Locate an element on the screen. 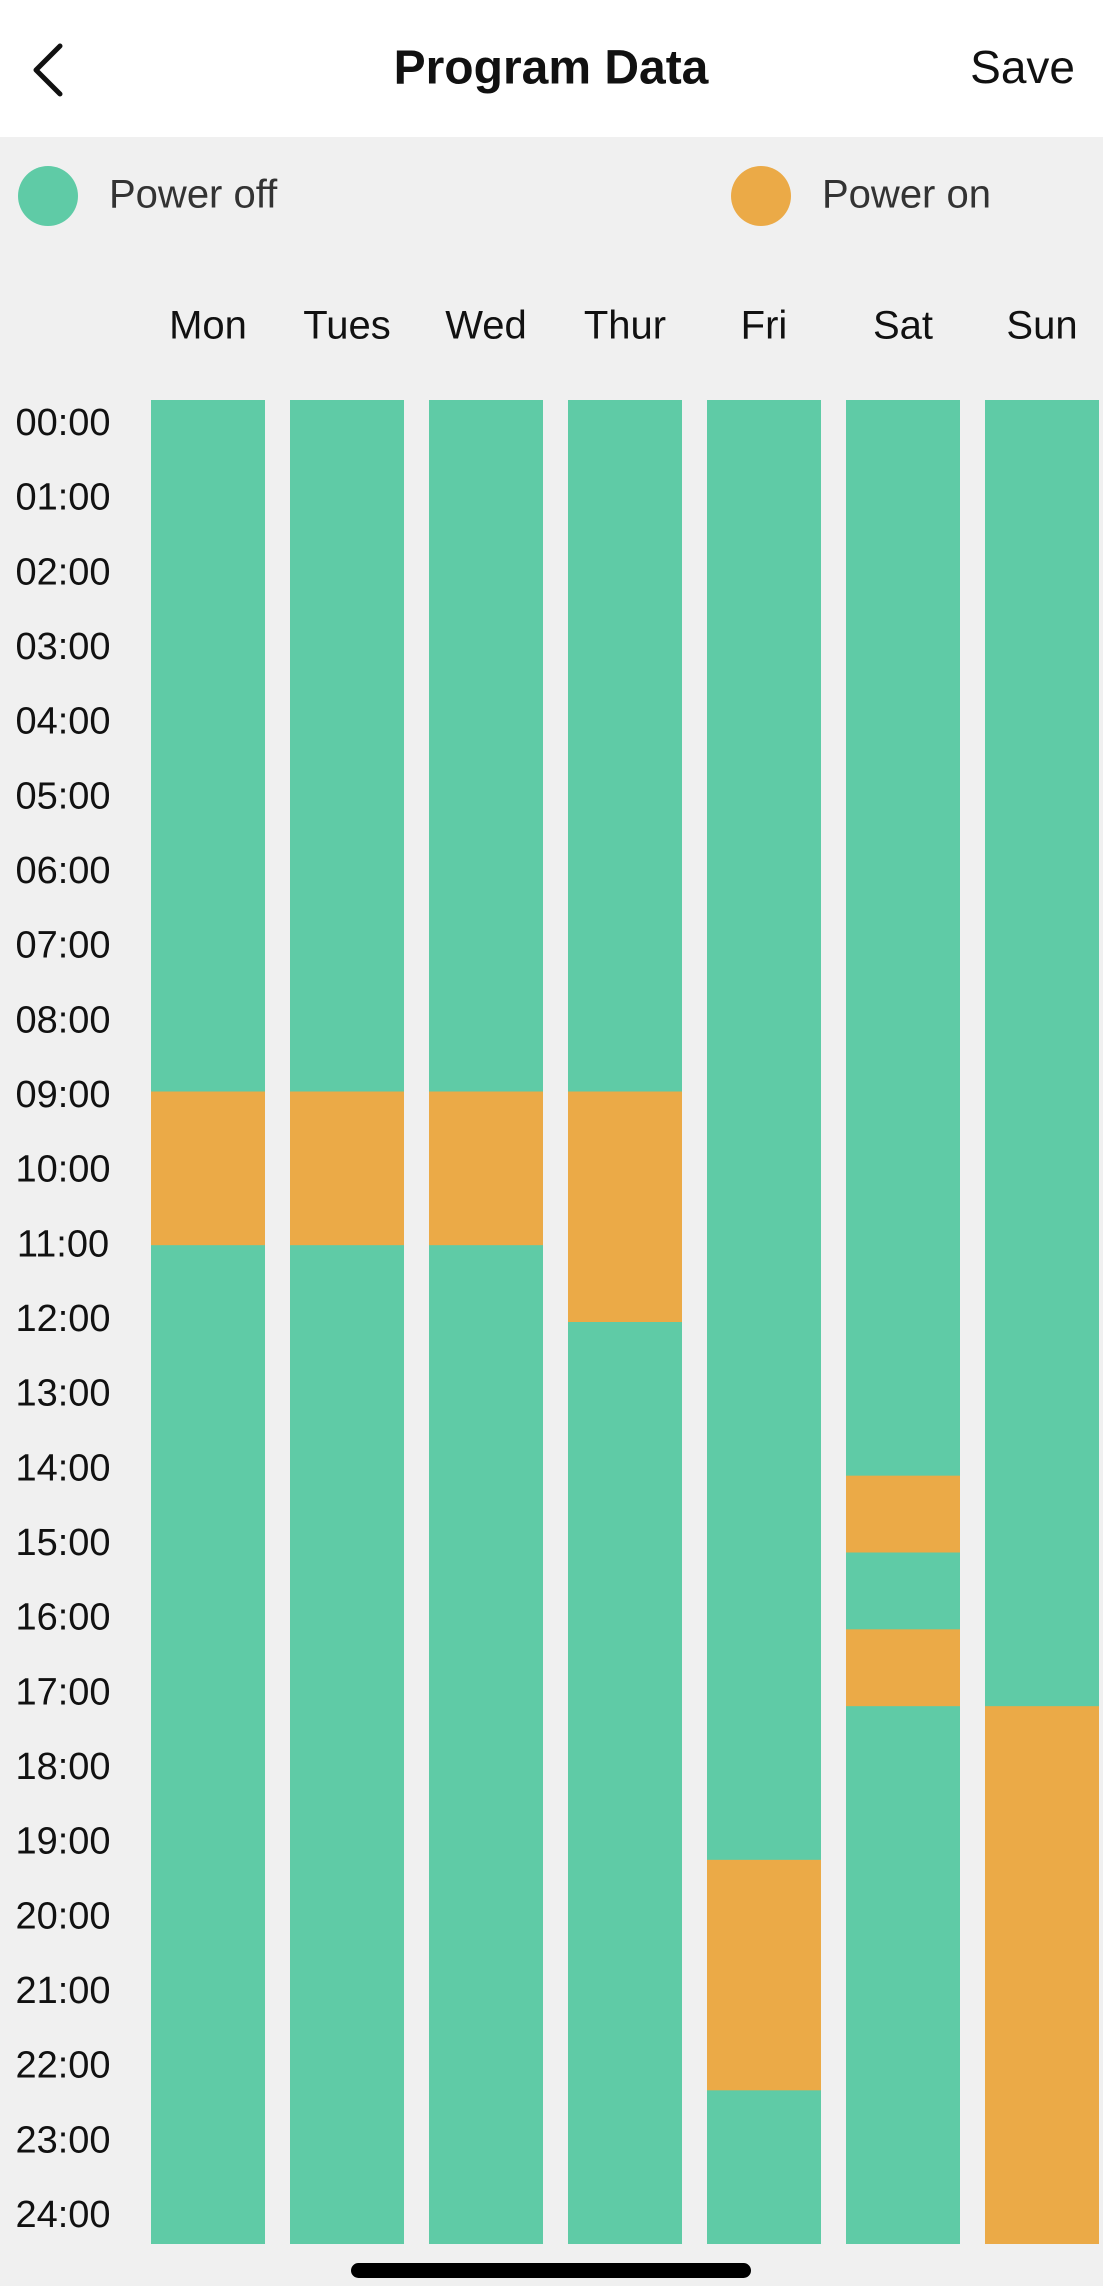  time-label: 12:00 is located at coordinates (62, 1319).